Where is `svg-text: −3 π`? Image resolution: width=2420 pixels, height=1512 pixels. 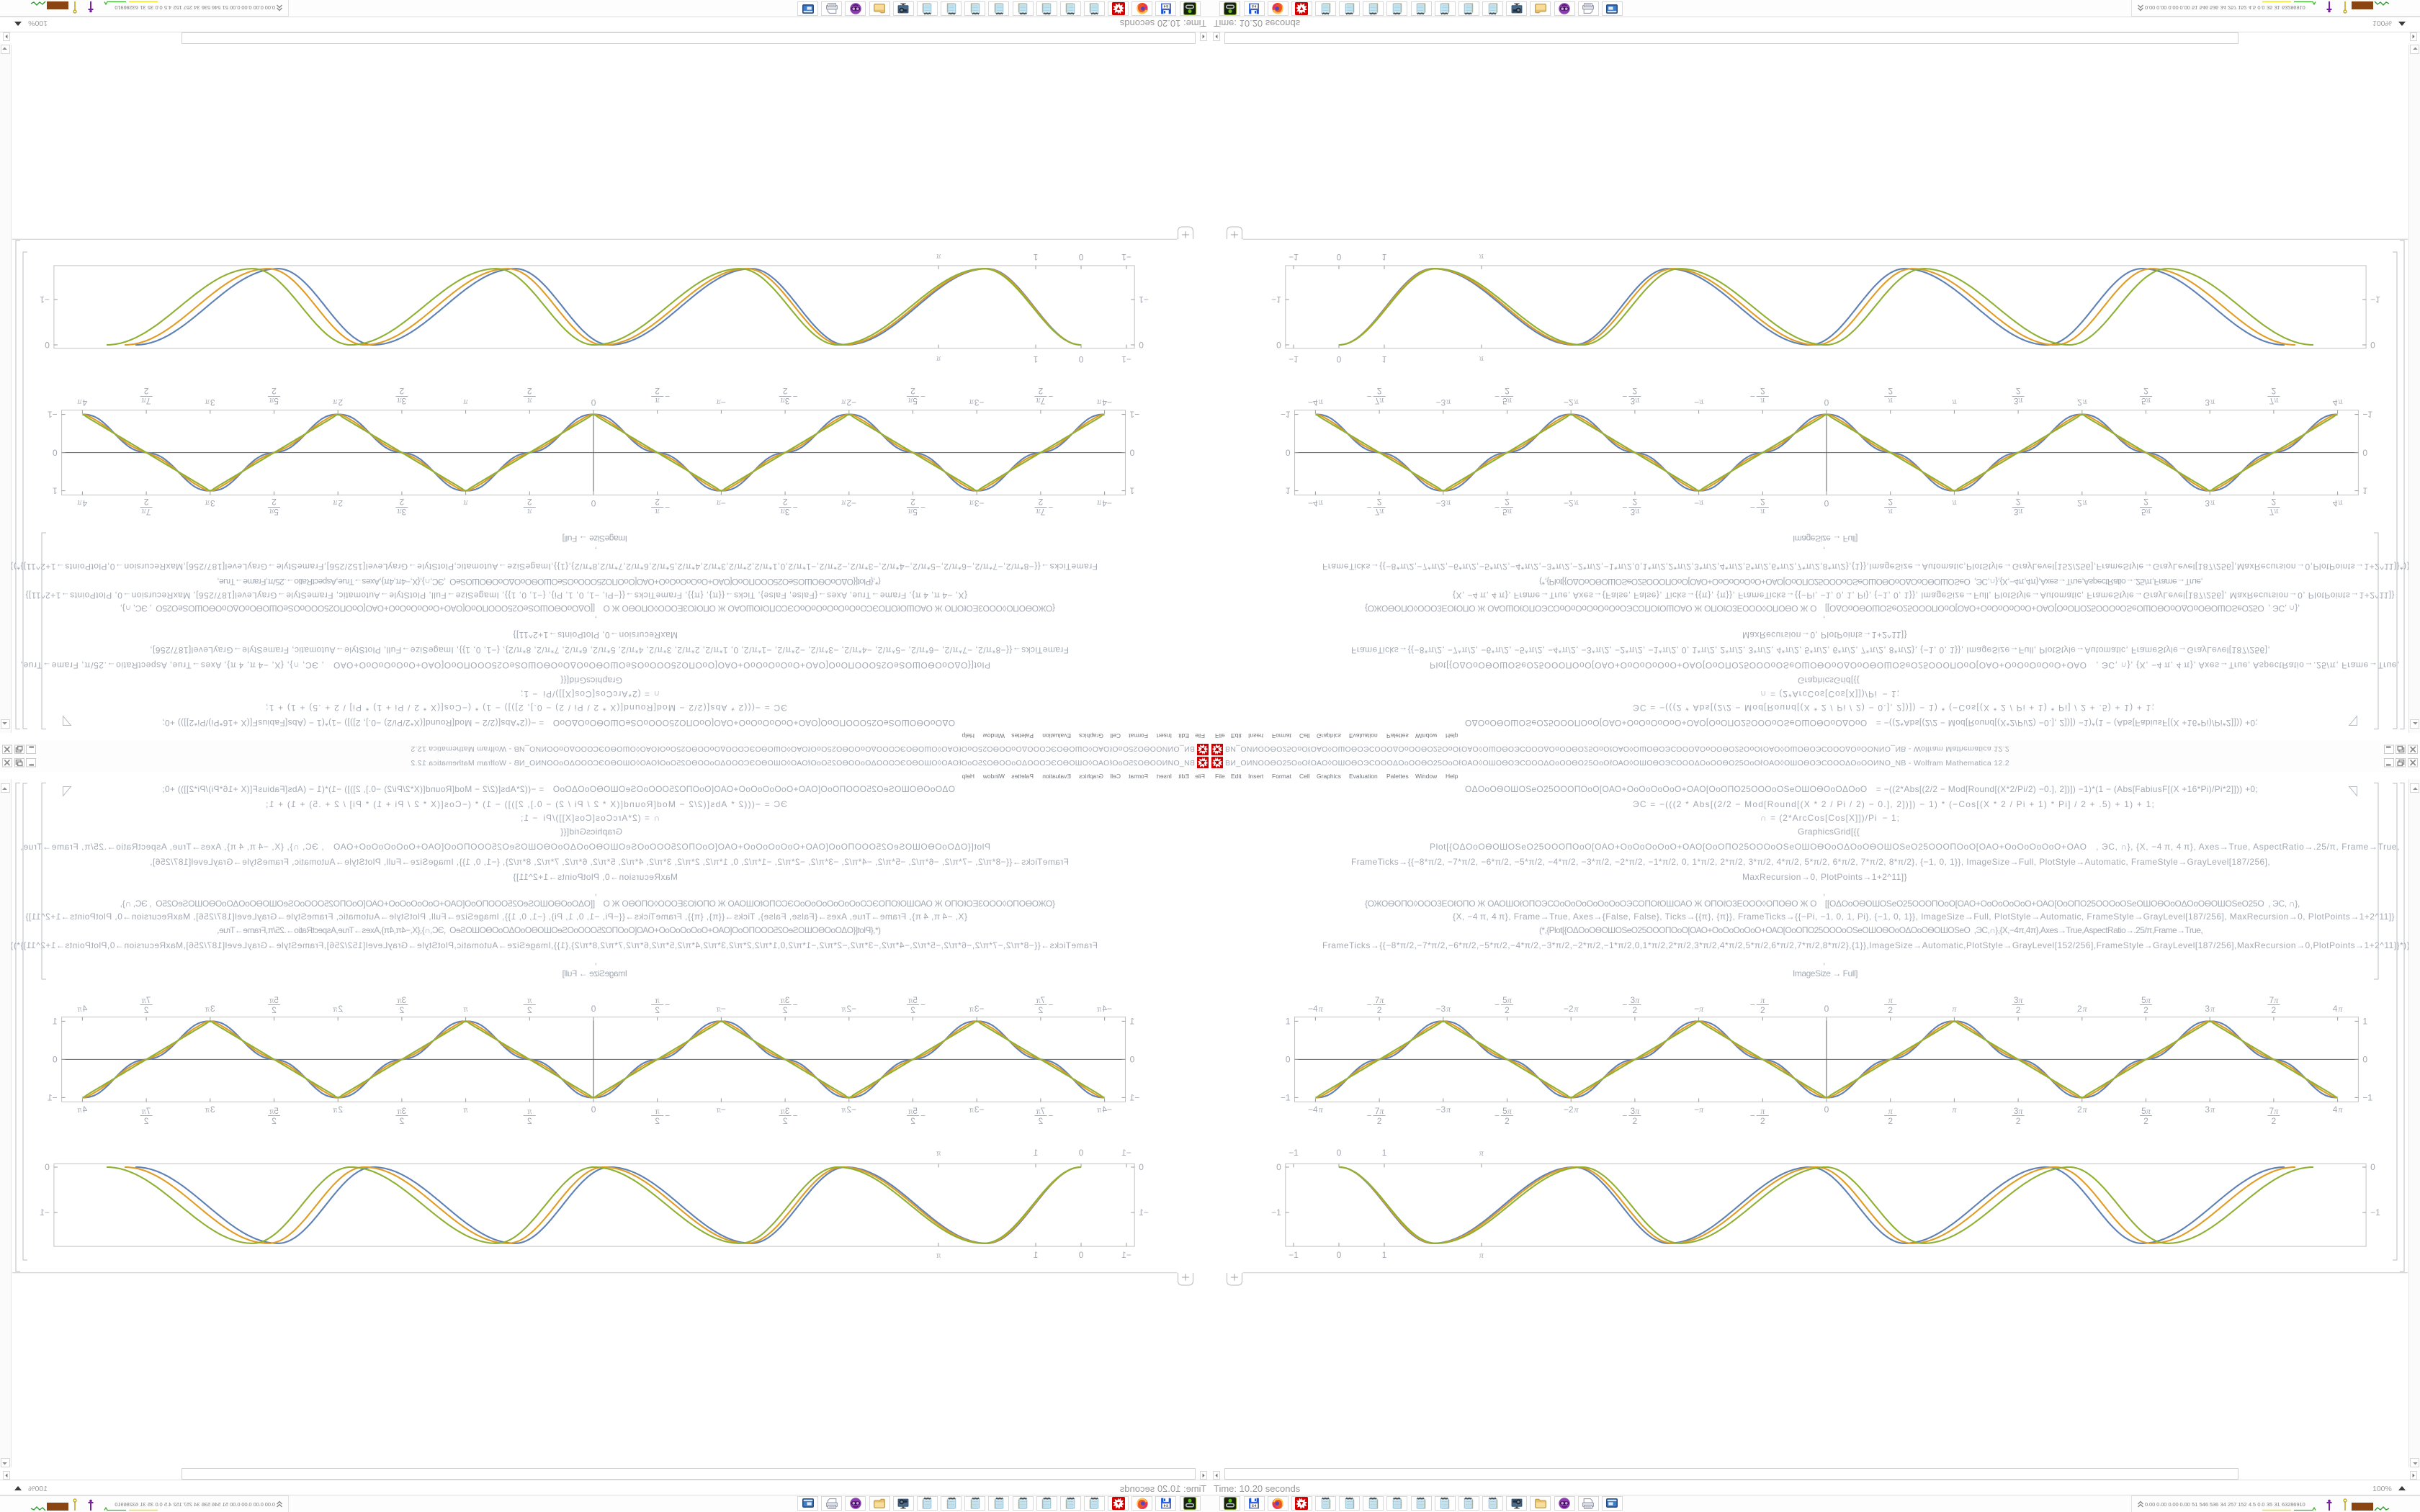 svg-text: −3 π is located at coordinates (977, 503).